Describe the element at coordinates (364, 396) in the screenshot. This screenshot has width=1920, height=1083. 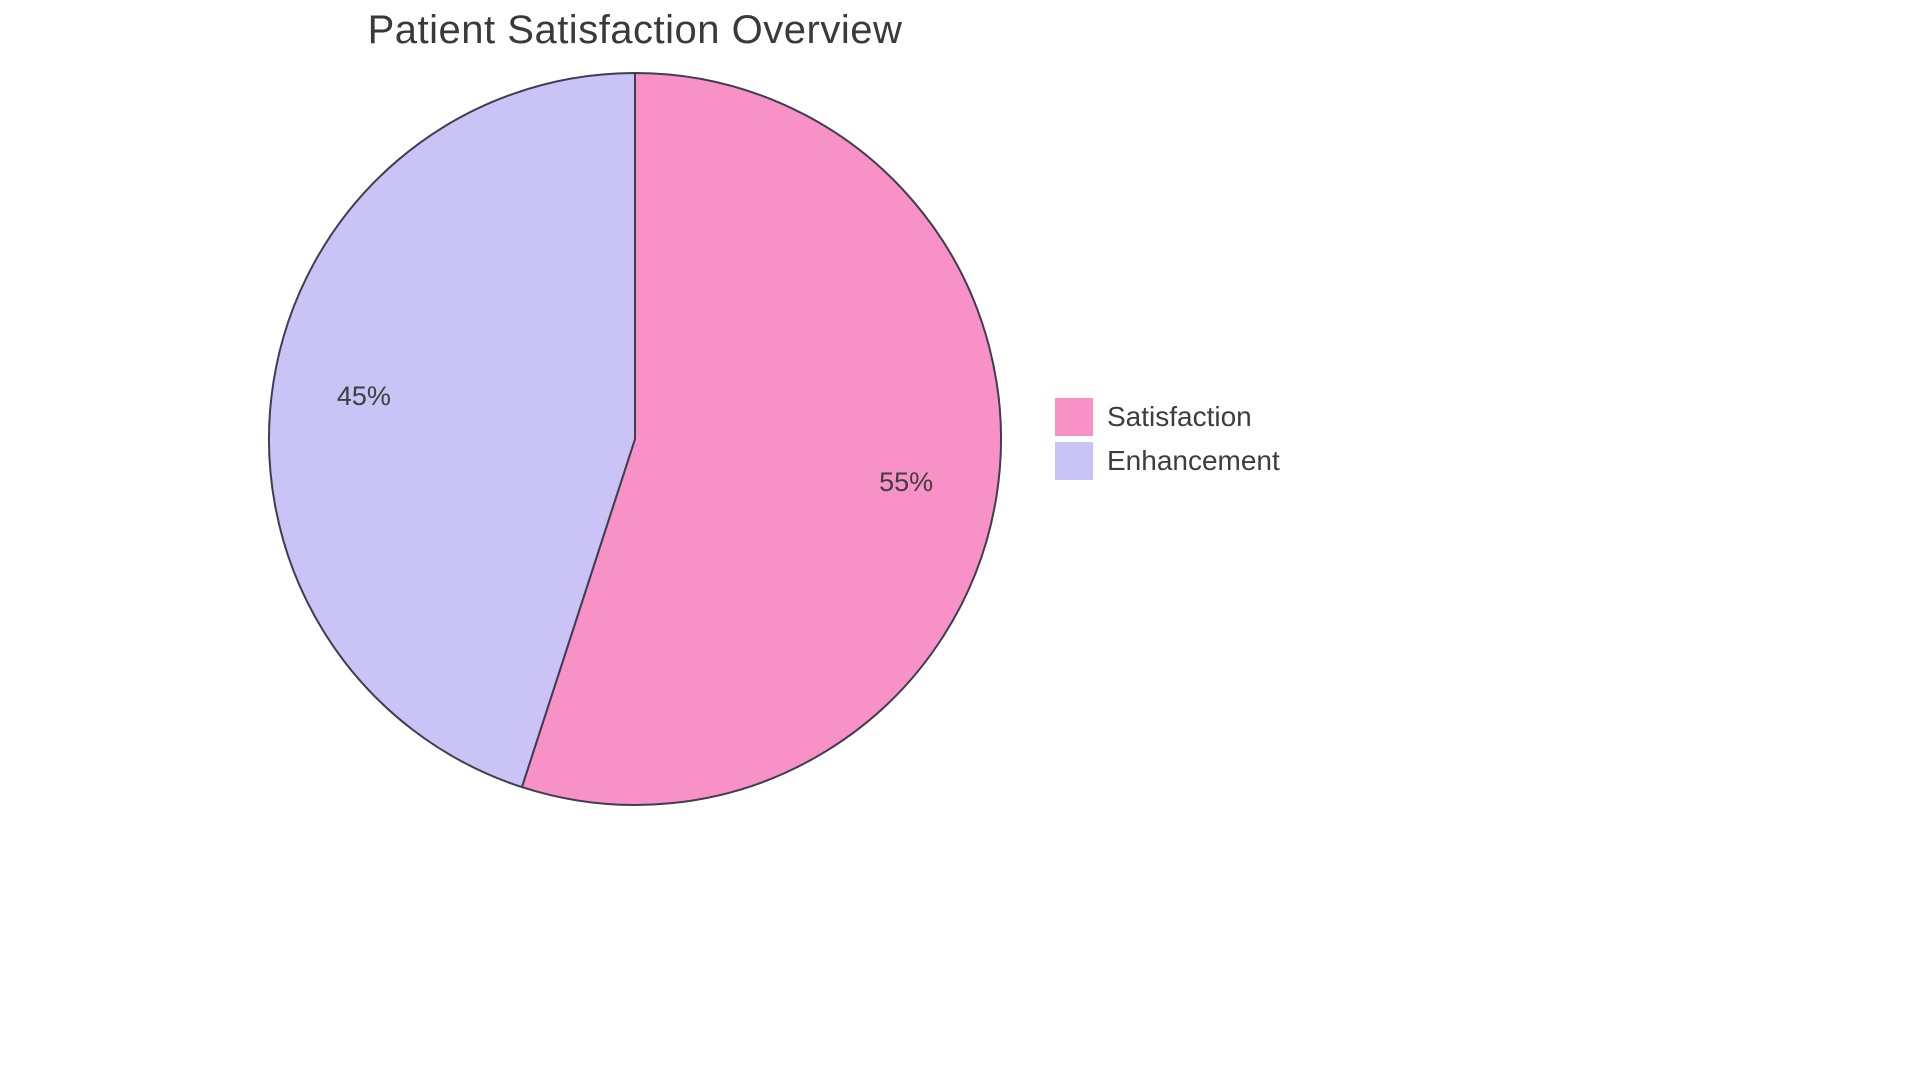
I see `slice-value-label-enhancement: 45%` at that location.